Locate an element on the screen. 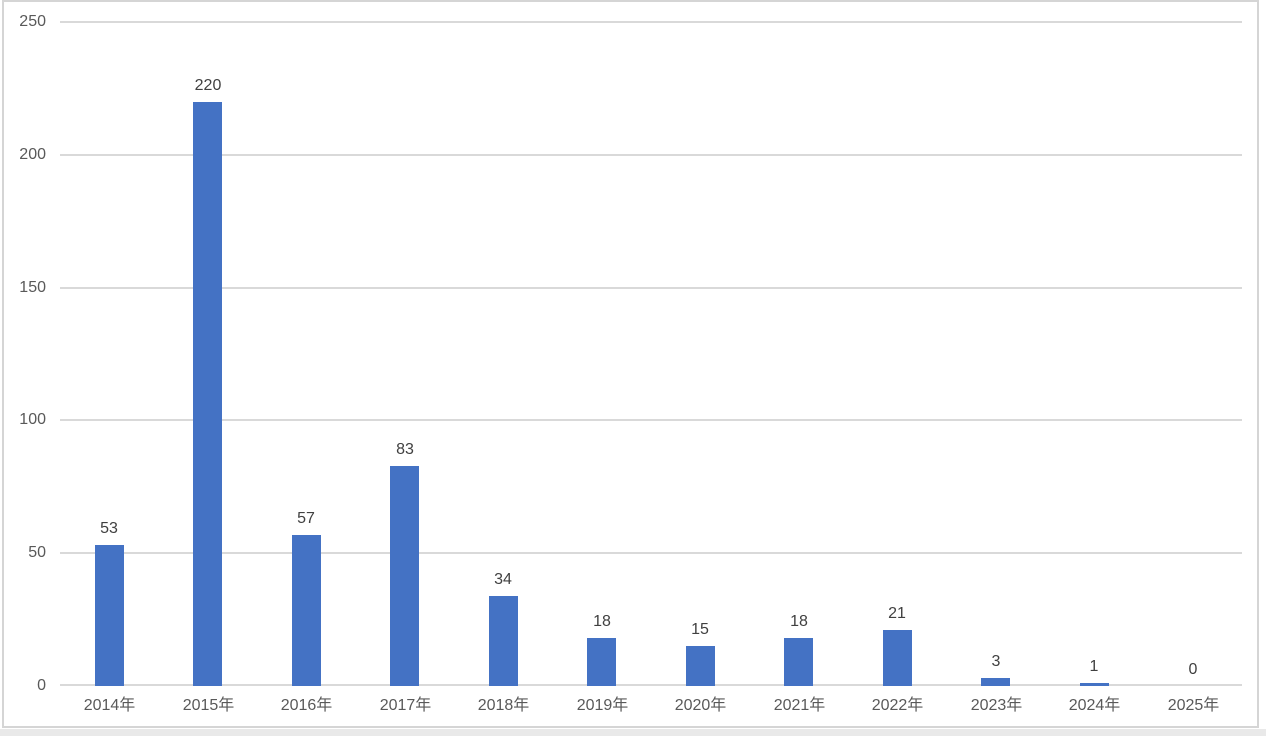 The height and width of the screenshot is (736, 1266). x-axis-tick-label: 2022年 is located at coordinates (897, 705).